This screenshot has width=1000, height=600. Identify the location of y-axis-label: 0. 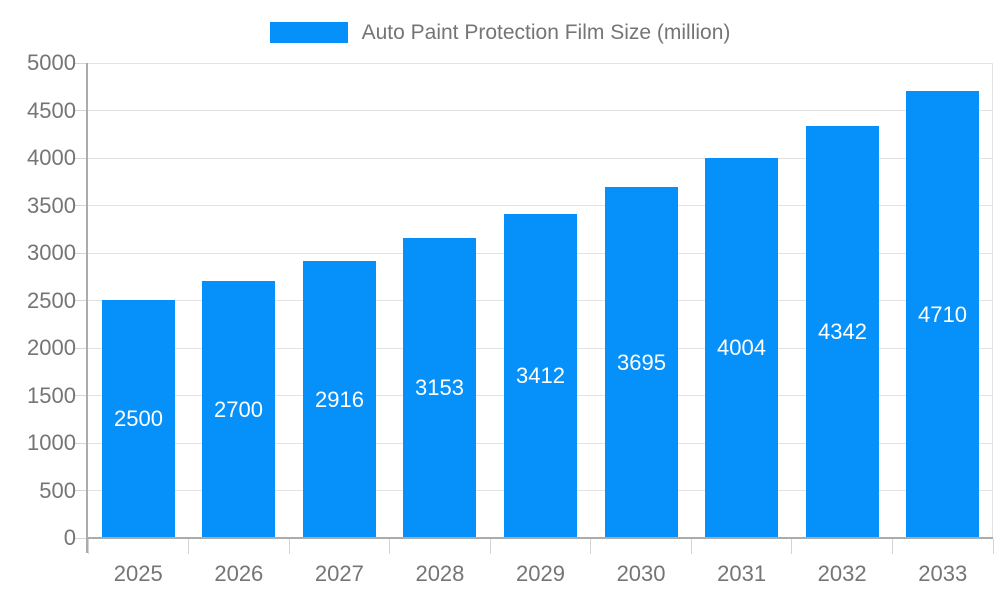
(69, 537).